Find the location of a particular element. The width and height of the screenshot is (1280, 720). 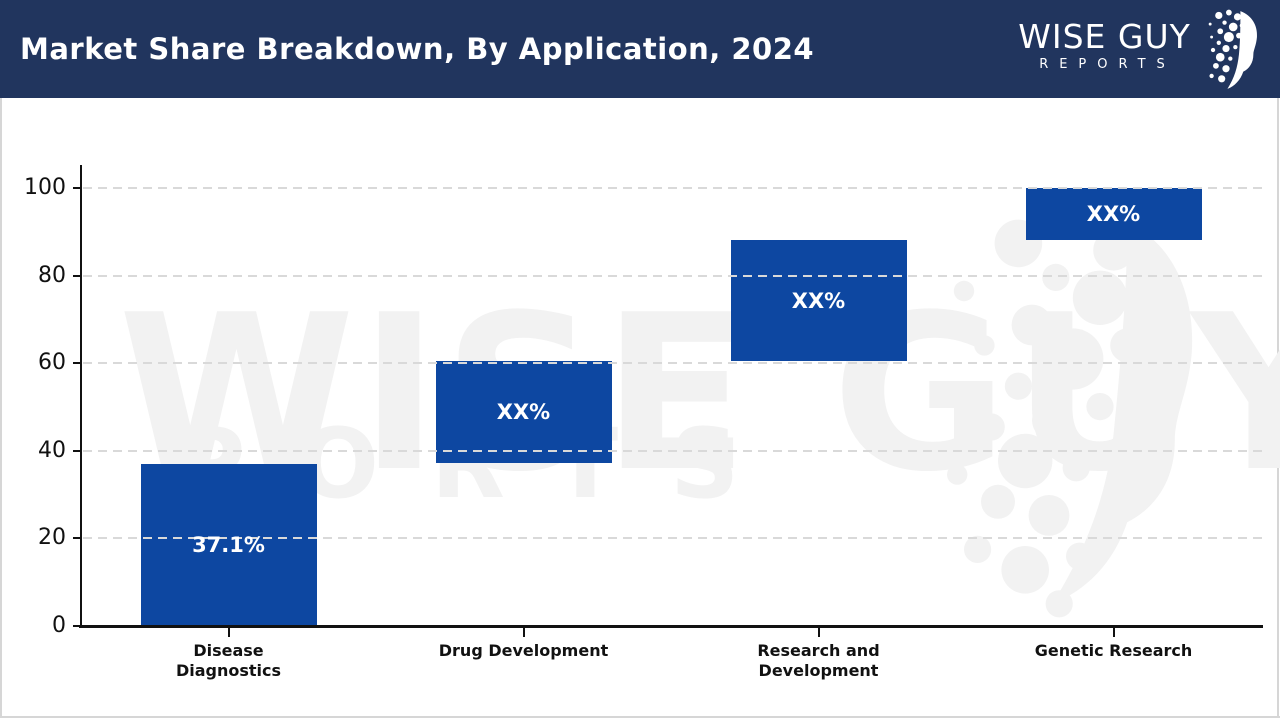

y-tick-label: 100 is located at coordinates (45, 187).